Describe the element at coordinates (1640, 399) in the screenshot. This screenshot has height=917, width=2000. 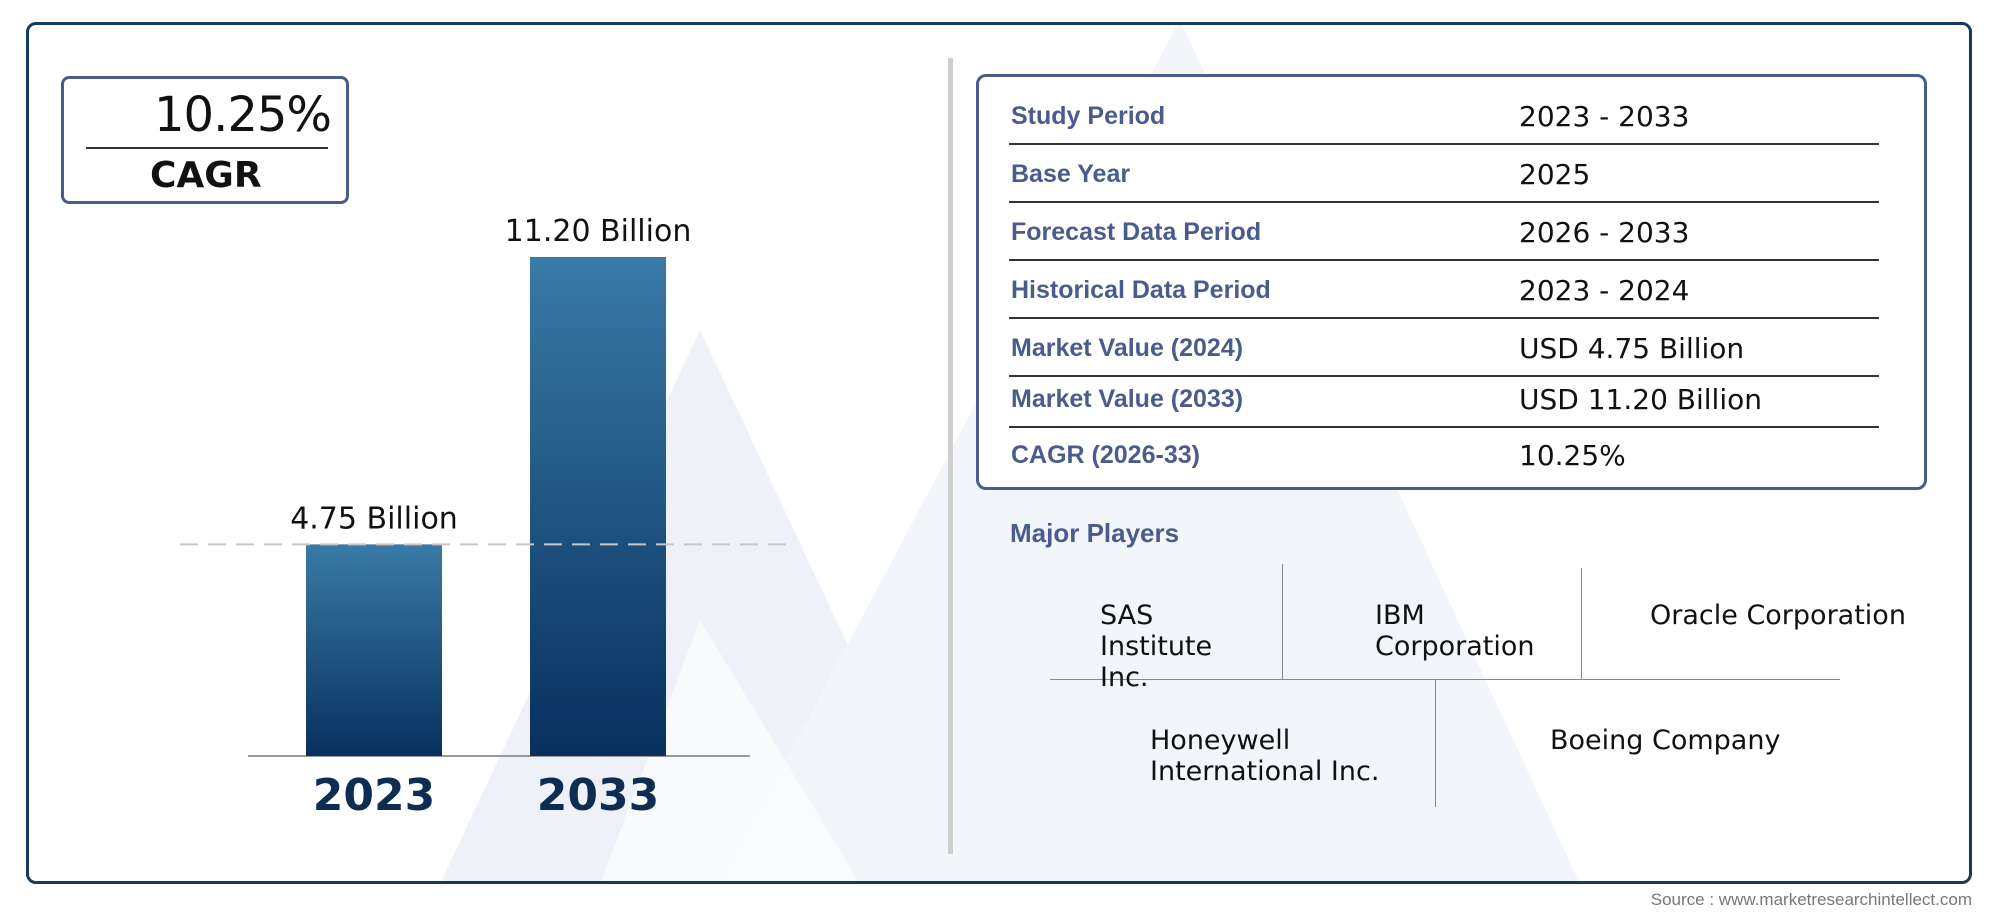
I see `row-value: USD 11.20 Billion` at that location.